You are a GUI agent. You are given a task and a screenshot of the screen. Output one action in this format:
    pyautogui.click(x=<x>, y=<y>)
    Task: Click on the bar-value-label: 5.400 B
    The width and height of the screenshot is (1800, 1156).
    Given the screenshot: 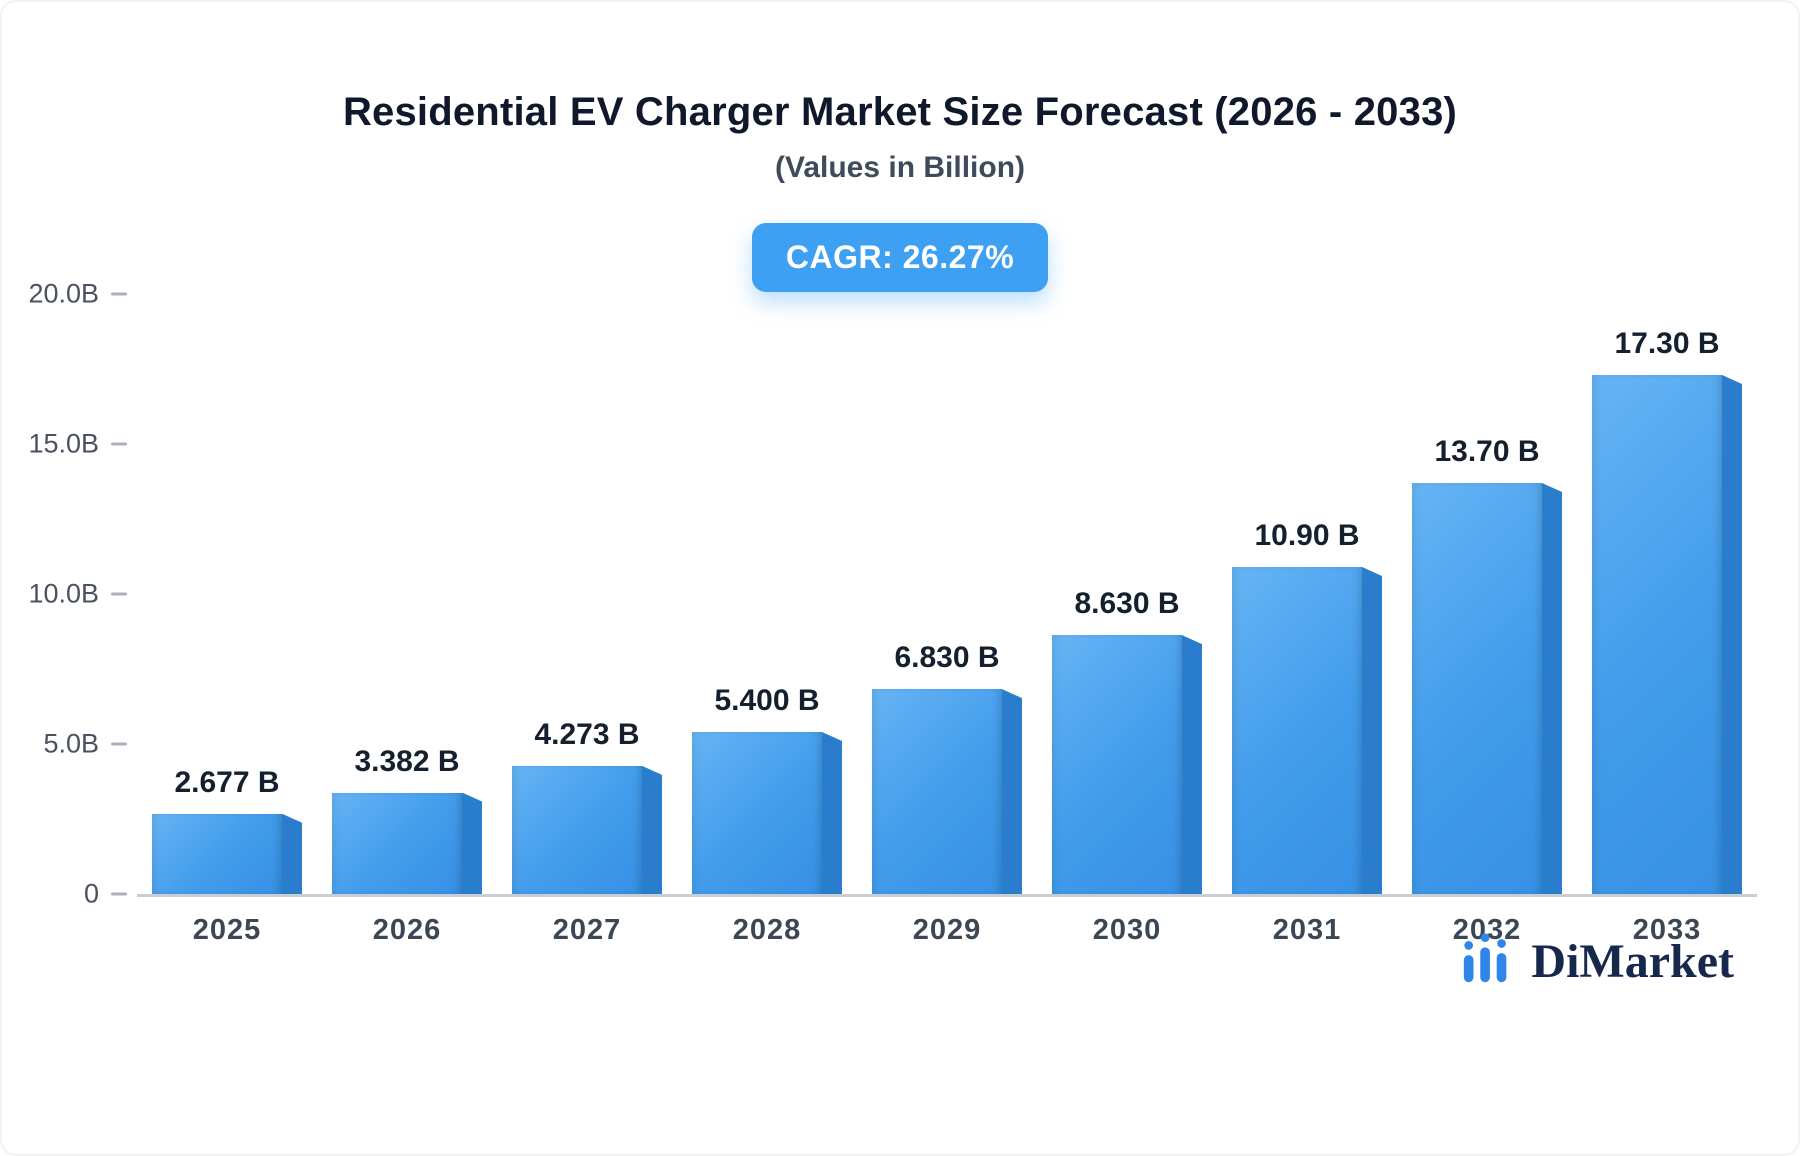 What is the action you would take?
    pyautogui.click(x=767, y=700)
    